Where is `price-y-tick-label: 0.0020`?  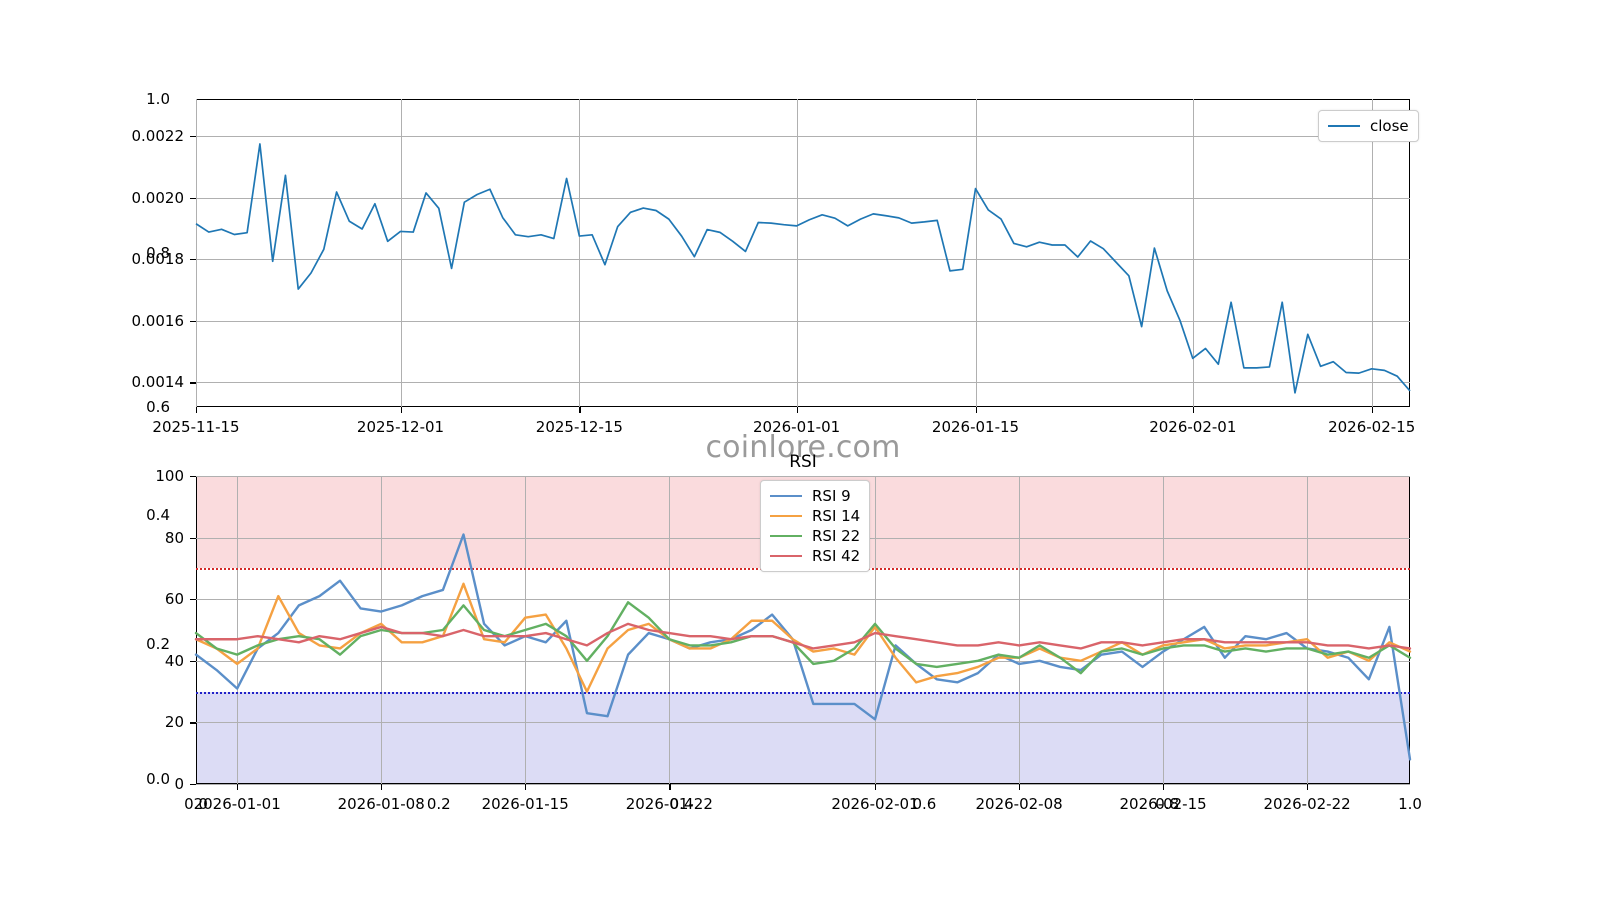 price-y-tick-label: 0.0020 is located at coordinates (158, 197).